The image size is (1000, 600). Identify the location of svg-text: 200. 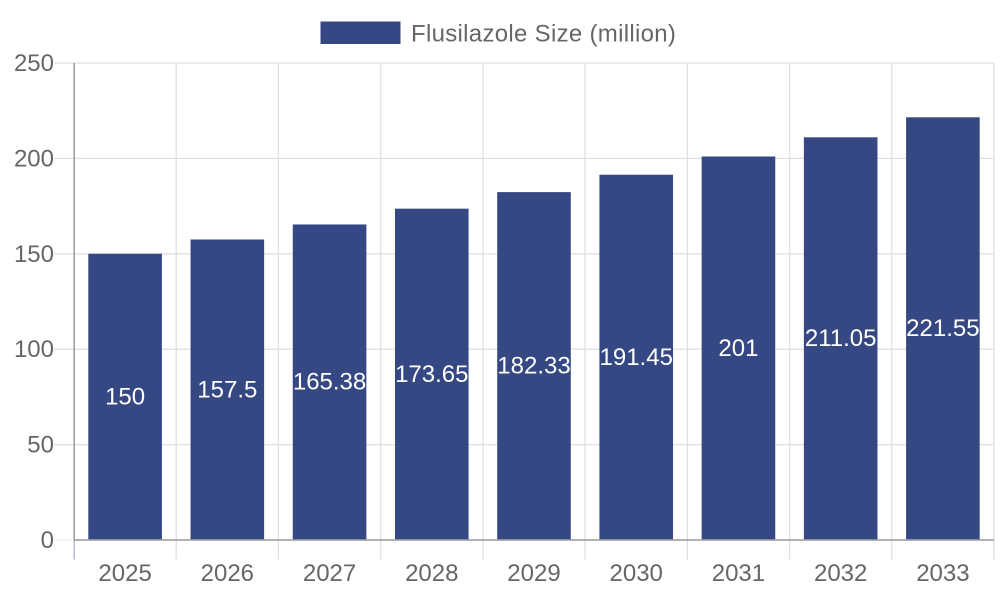
(34, 158).